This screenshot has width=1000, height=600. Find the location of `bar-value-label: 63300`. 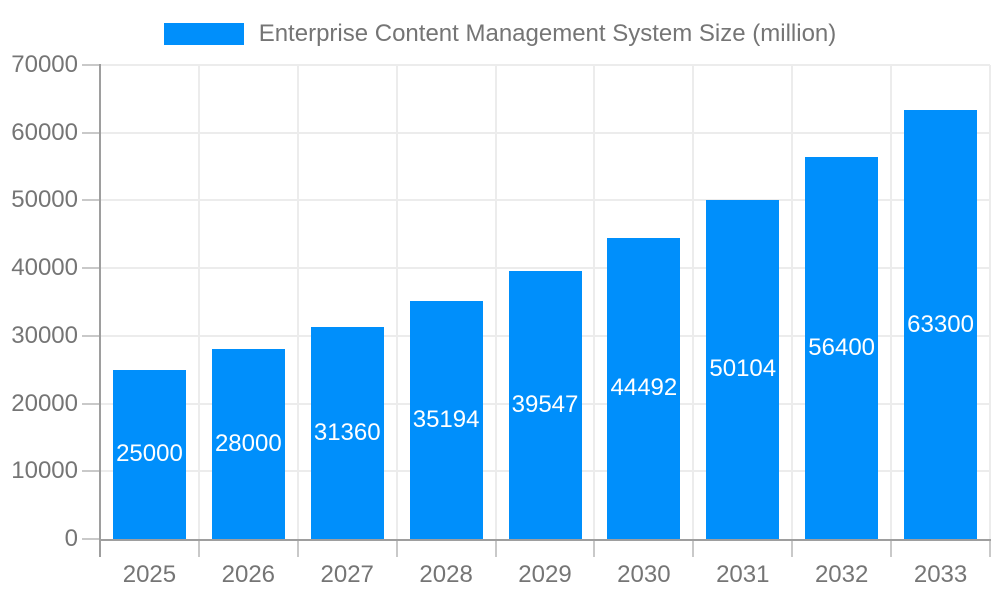

bar-value-label: 63300 is located at coordinates (940, 324).